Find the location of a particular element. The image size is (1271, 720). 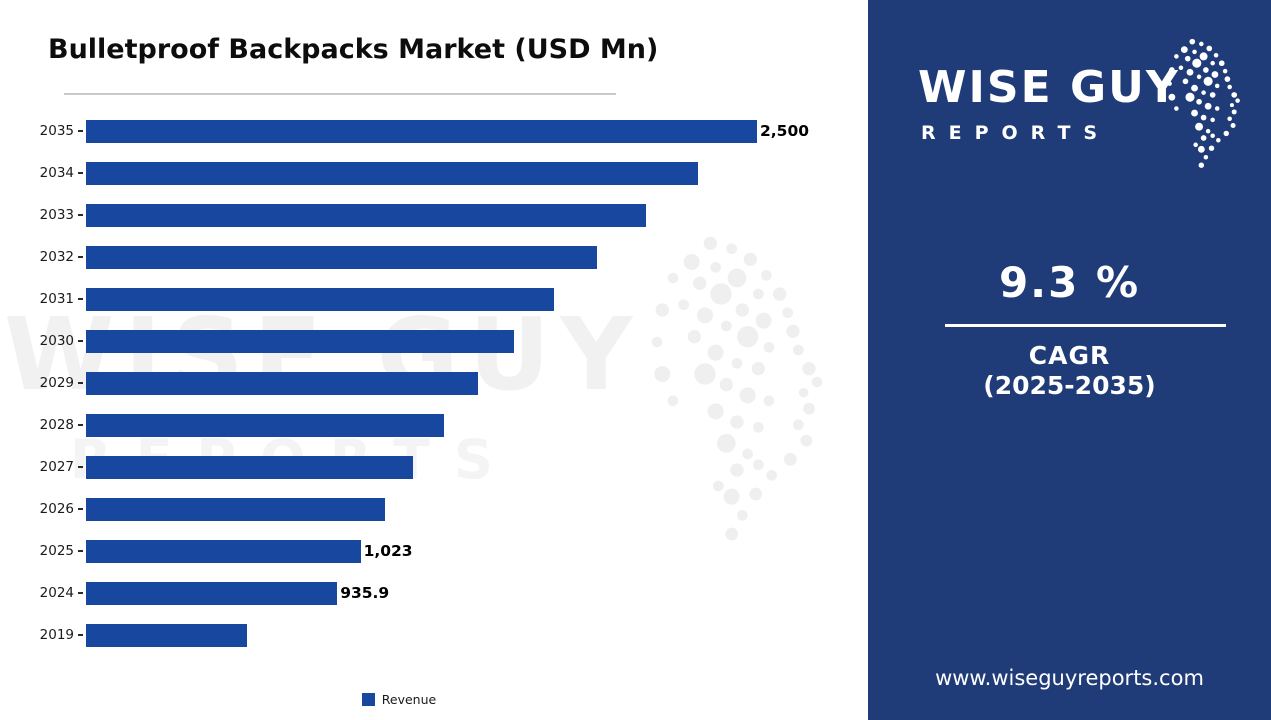

bar-track: 2,500 is located at coordinates (447, 131).